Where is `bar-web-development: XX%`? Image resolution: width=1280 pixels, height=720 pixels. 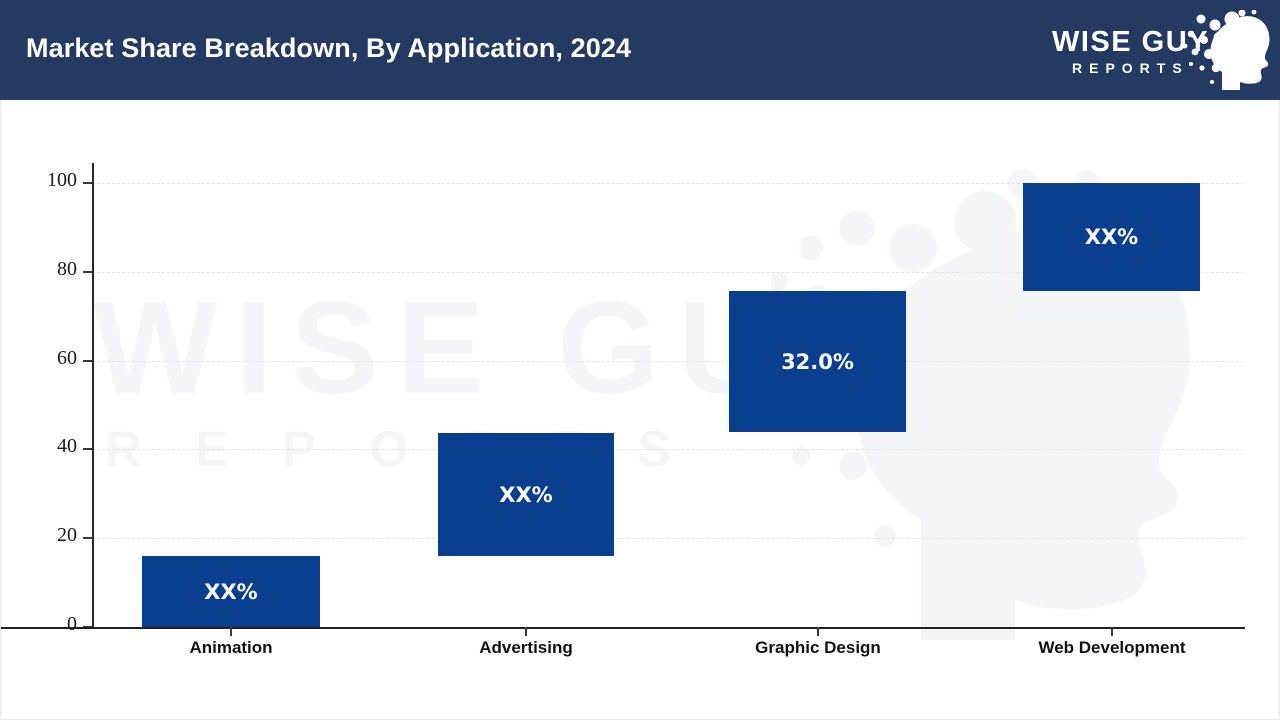
bar-web-development: XX% is located at coordinates (1111, 237).